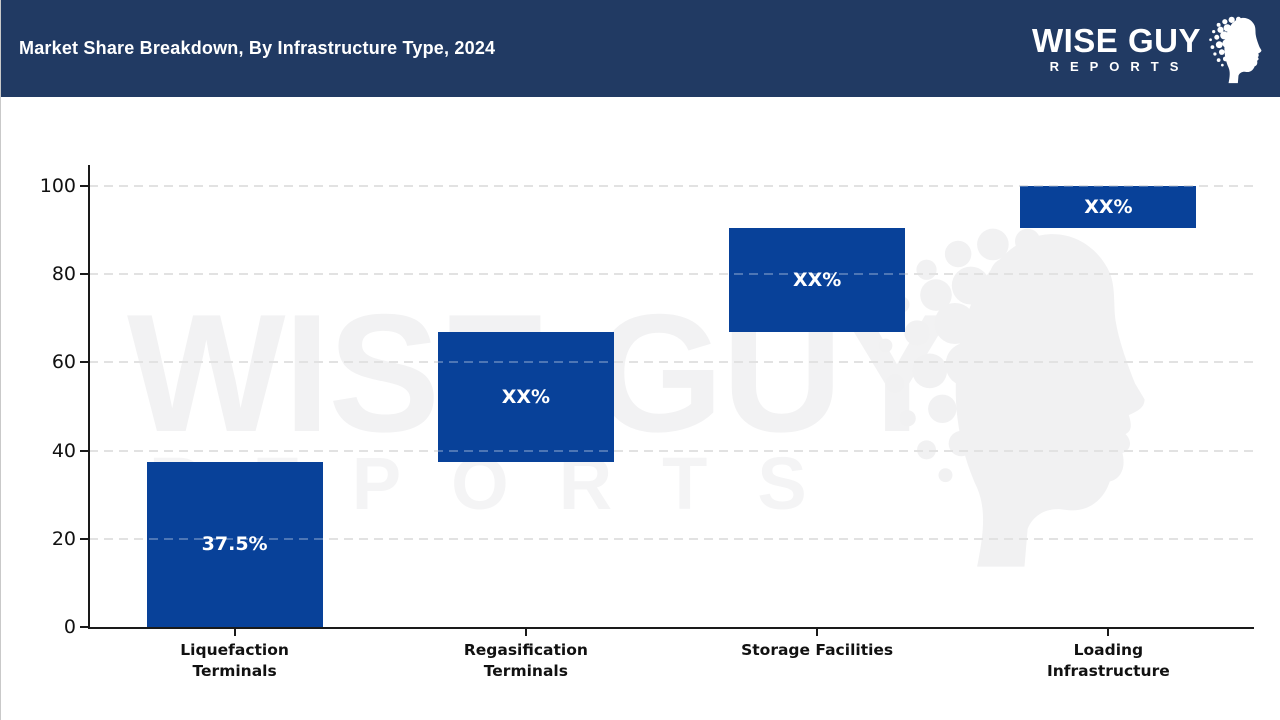  I want to click on y-tick-label: 40, so click(63, 450).